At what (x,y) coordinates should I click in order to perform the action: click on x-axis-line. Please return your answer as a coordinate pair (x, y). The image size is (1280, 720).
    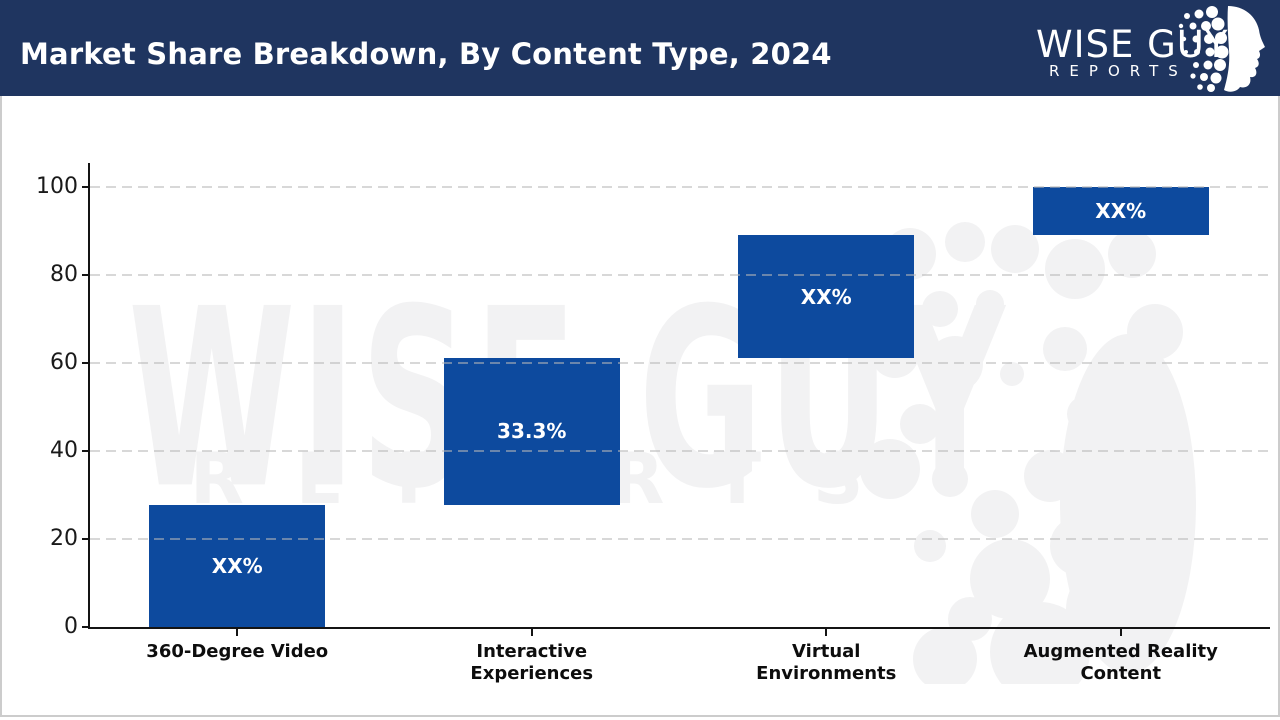
    Looking at the image, I should click on (679, 628).